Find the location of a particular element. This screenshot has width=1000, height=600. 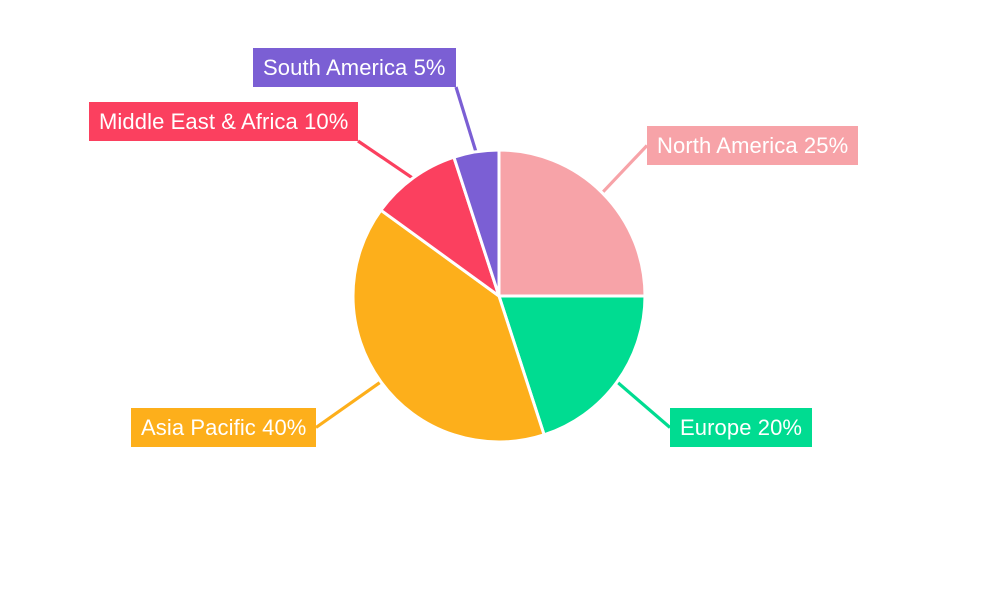

pie-label-north-america: North America 25% is located at coordinates (753, 145).